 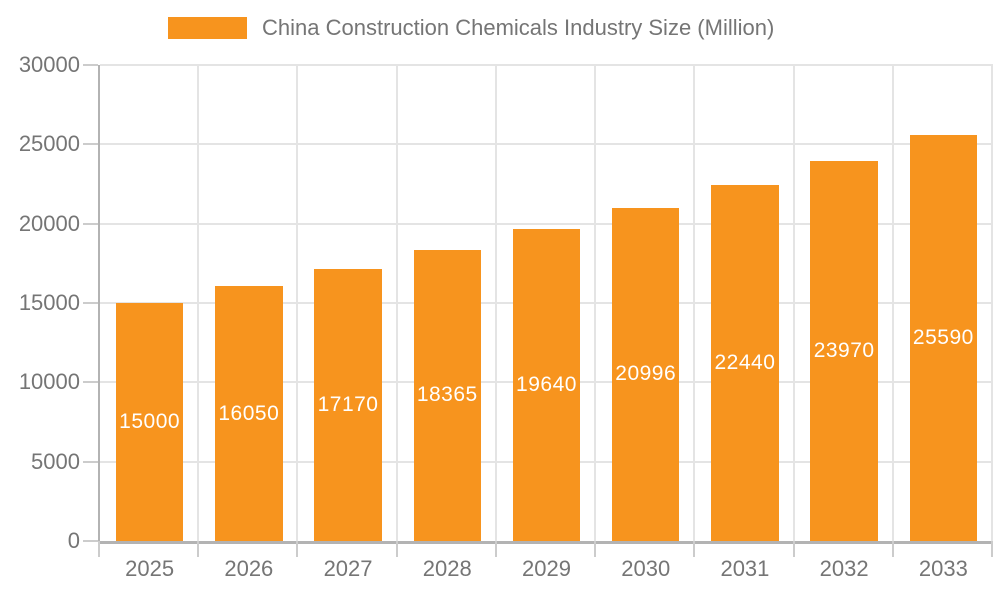 I want to click on y-axis-labels: 0 5000 10000 15000 20000 25000 30000, so click(x=40, y=302).